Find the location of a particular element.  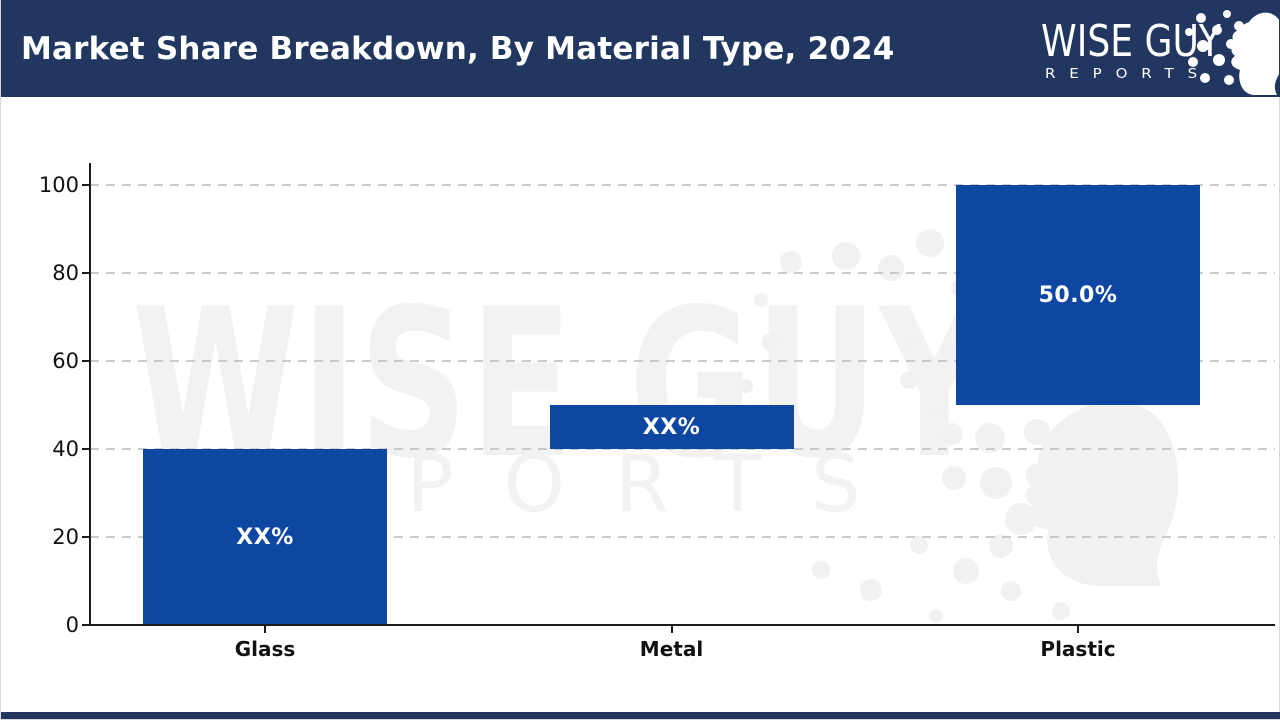

bar-value-label-plastic: 50.0% is located at coordinates (1078, 295).